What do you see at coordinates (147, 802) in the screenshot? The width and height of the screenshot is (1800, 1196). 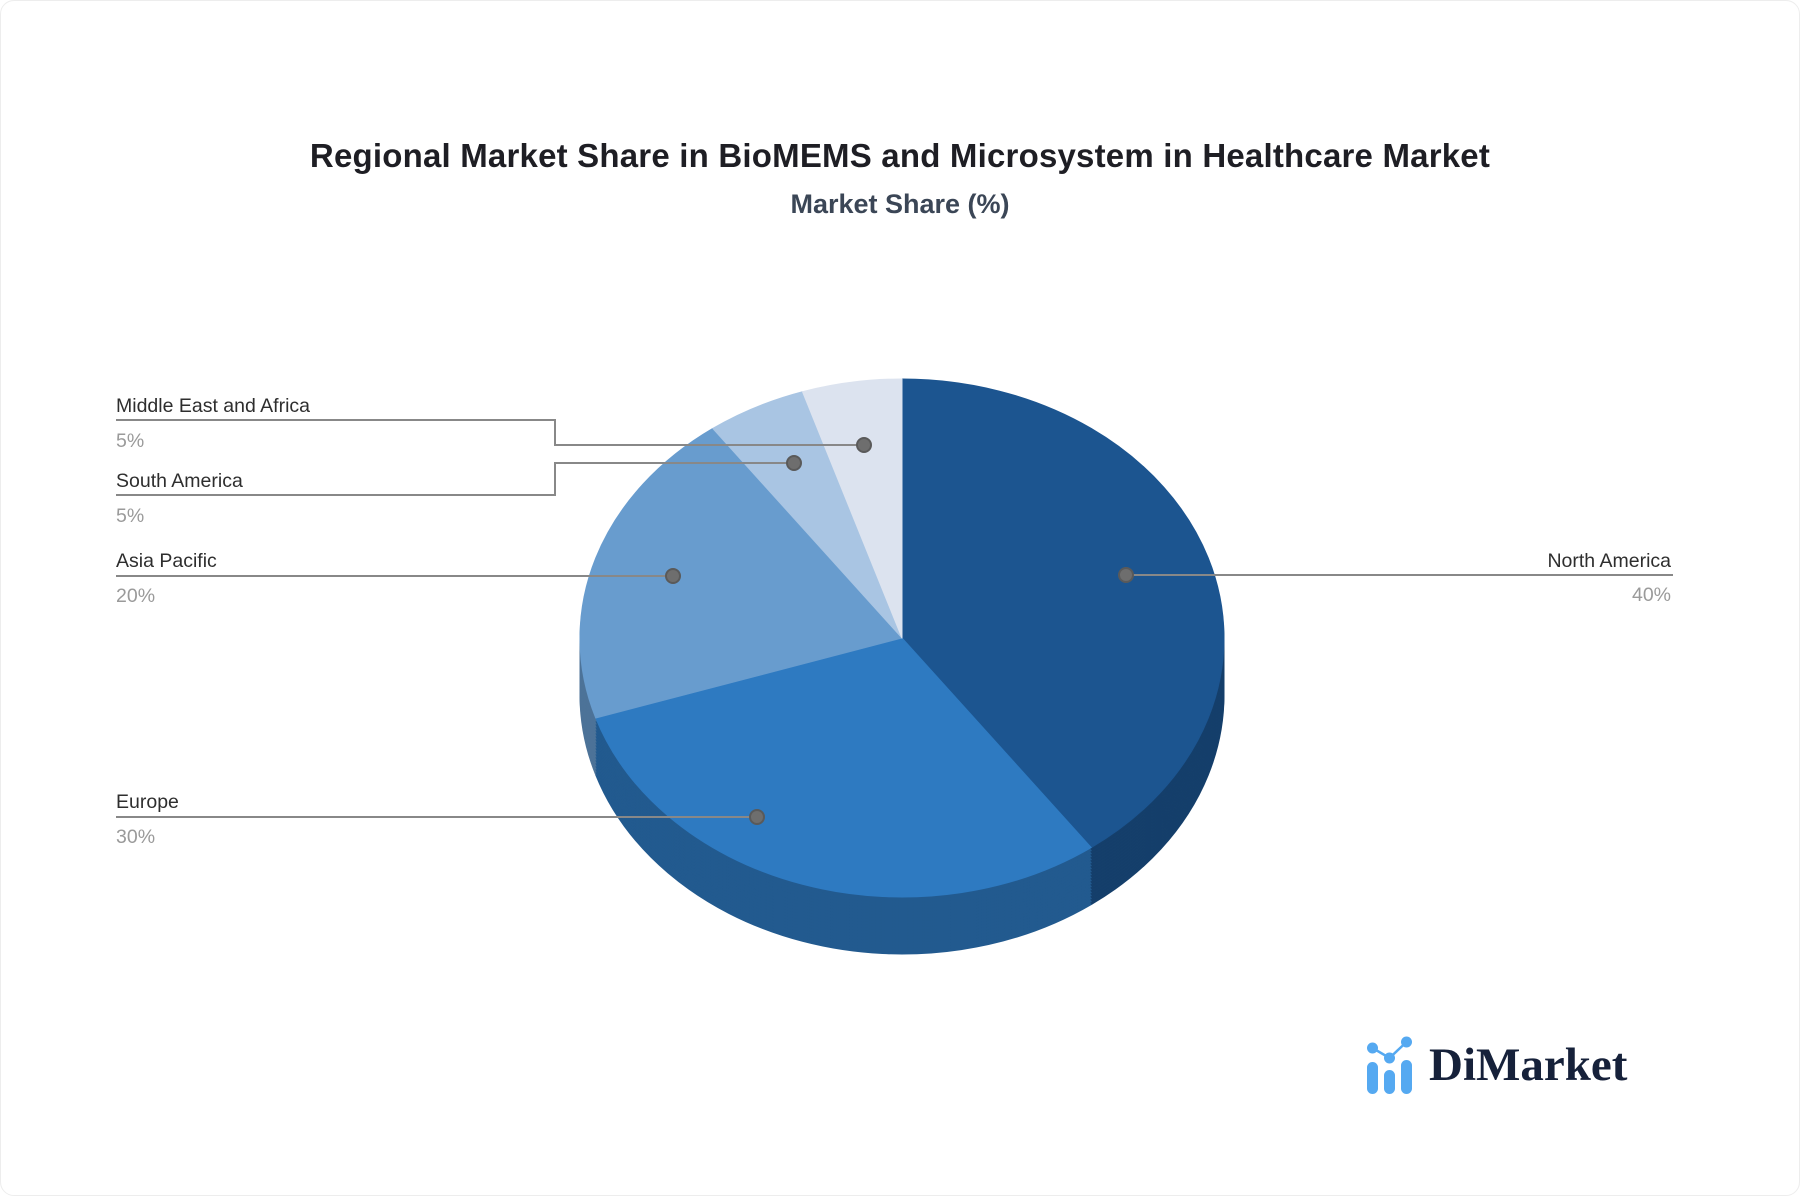 I see `callout-label-europe: Europe` at bounding box center [147, 802].